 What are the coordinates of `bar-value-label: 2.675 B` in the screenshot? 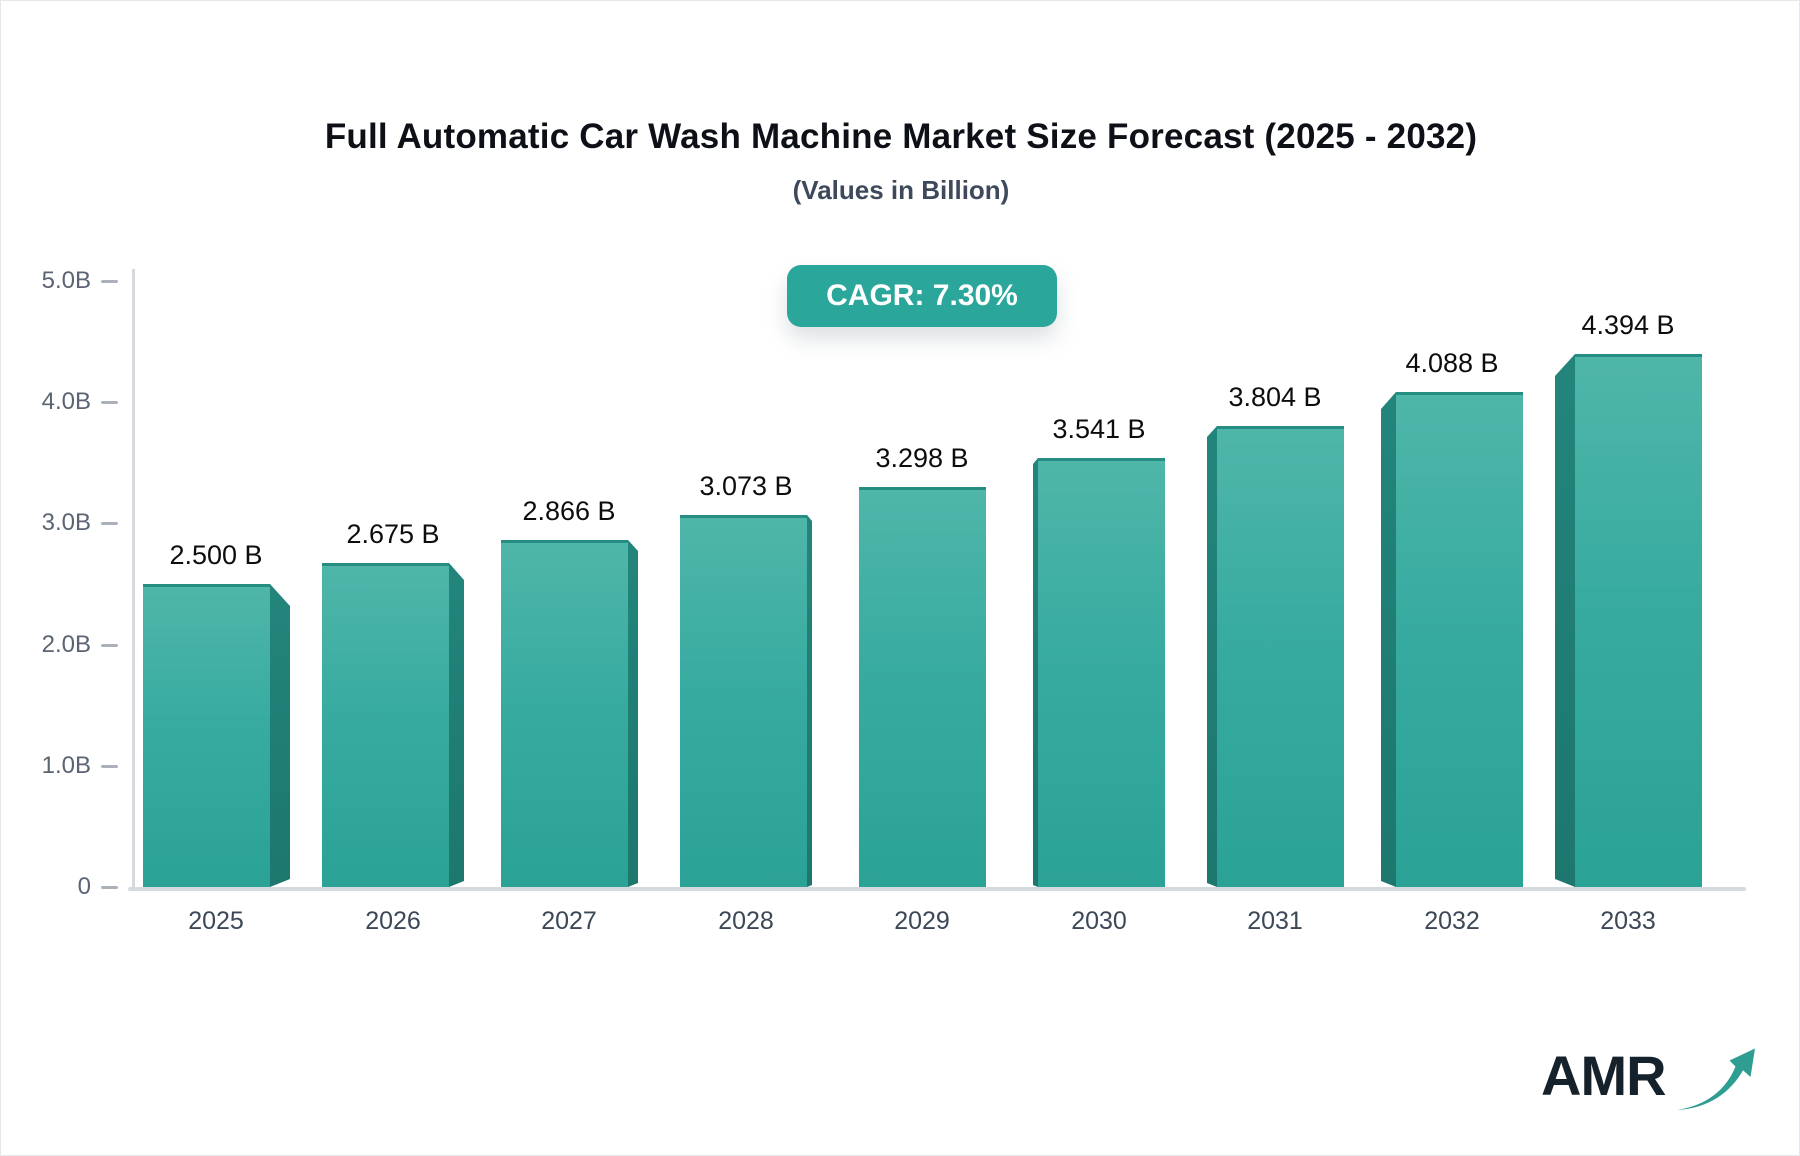 It's located at (393, 534).